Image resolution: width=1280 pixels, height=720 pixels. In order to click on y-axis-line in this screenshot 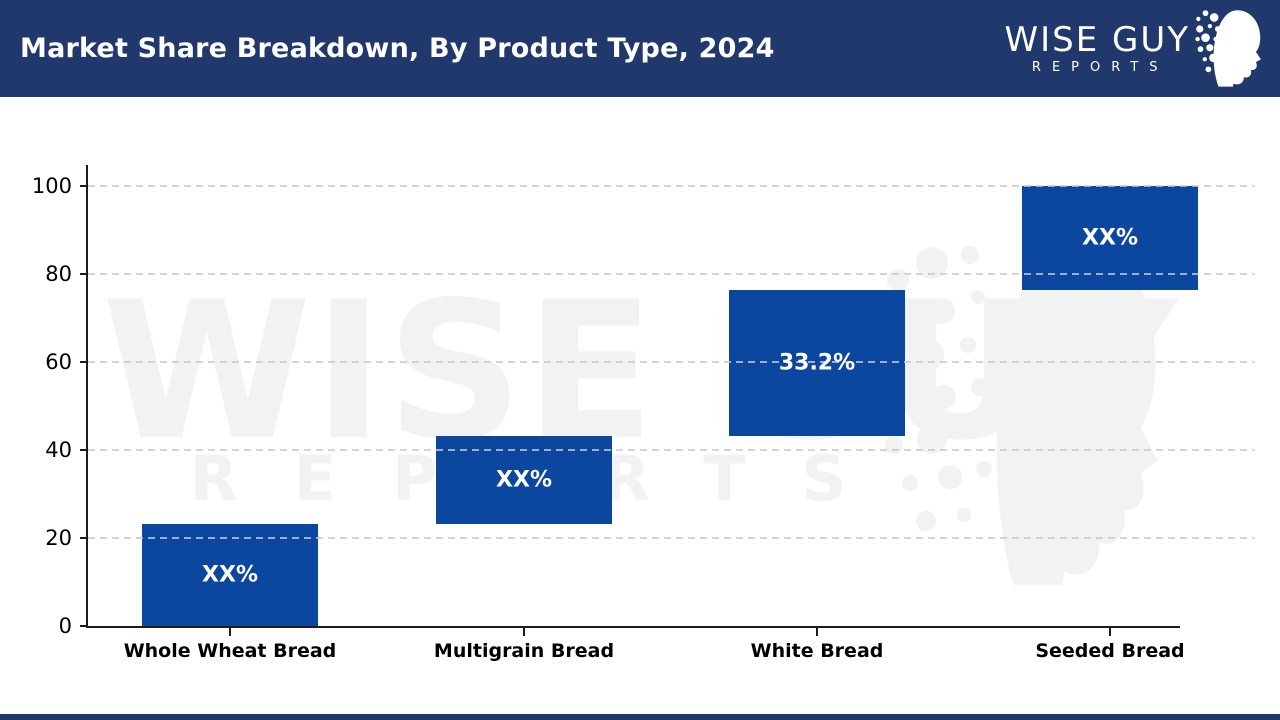, I will do `click(87, 396)`.